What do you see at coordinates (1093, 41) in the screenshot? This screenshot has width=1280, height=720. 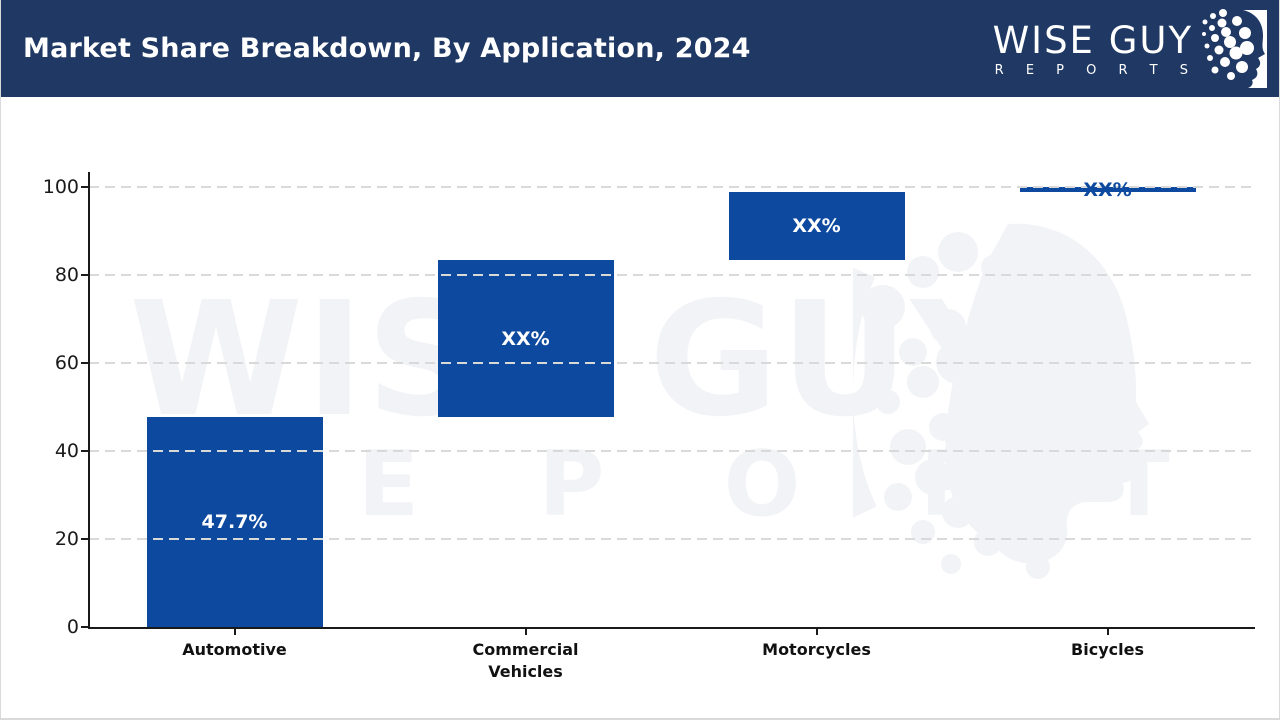 I see `logo-wordmark: WISE GUY` at bounding box center [1093, 41].